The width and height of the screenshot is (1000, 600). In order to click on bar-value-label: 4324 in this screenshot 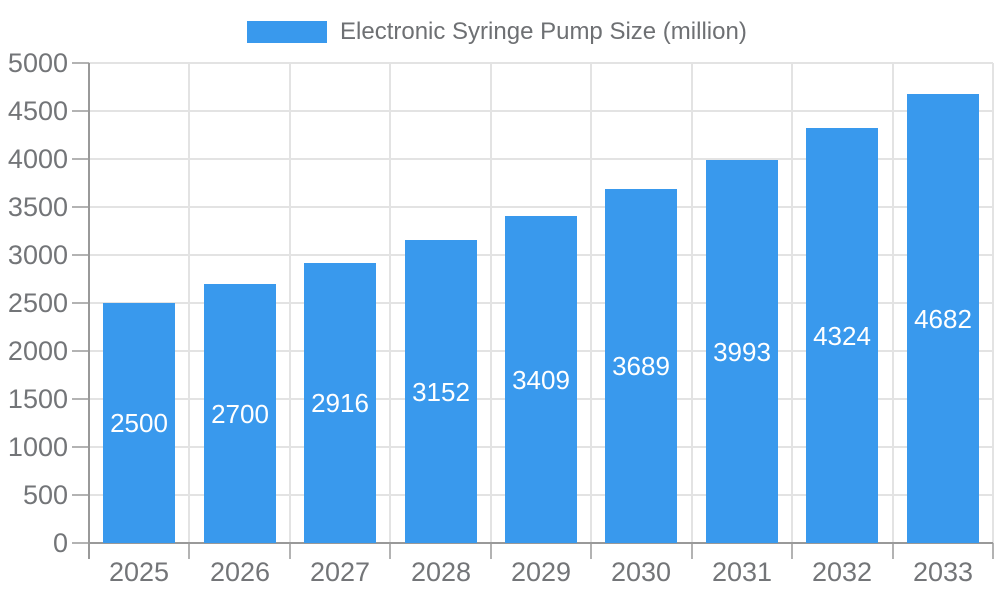, I will do `click(842, 335)`.